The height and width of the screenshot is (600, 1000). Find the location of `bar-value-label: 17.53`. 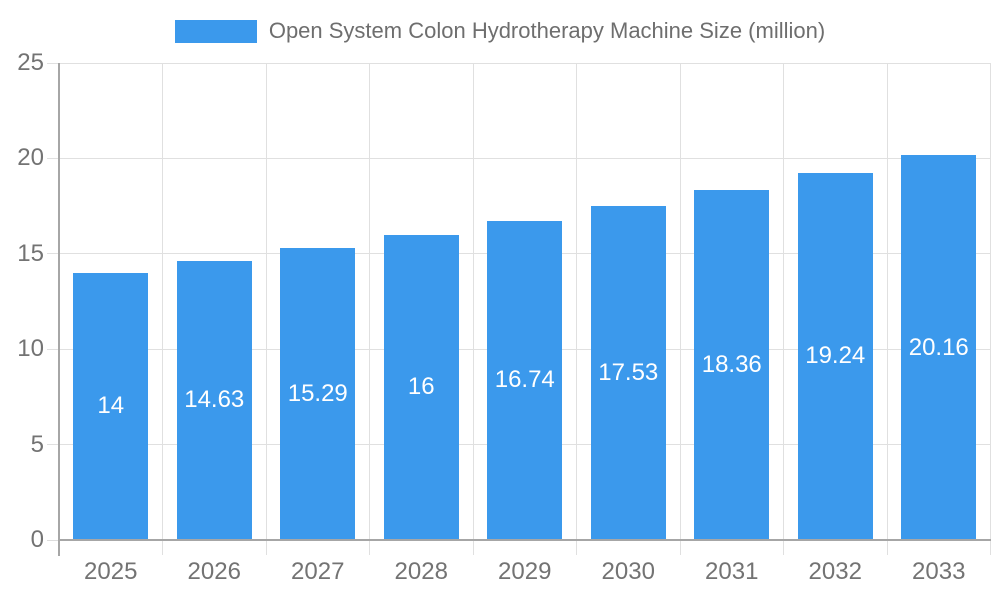

bar-value-label: 17.53 is located at coordinates (628, 372).